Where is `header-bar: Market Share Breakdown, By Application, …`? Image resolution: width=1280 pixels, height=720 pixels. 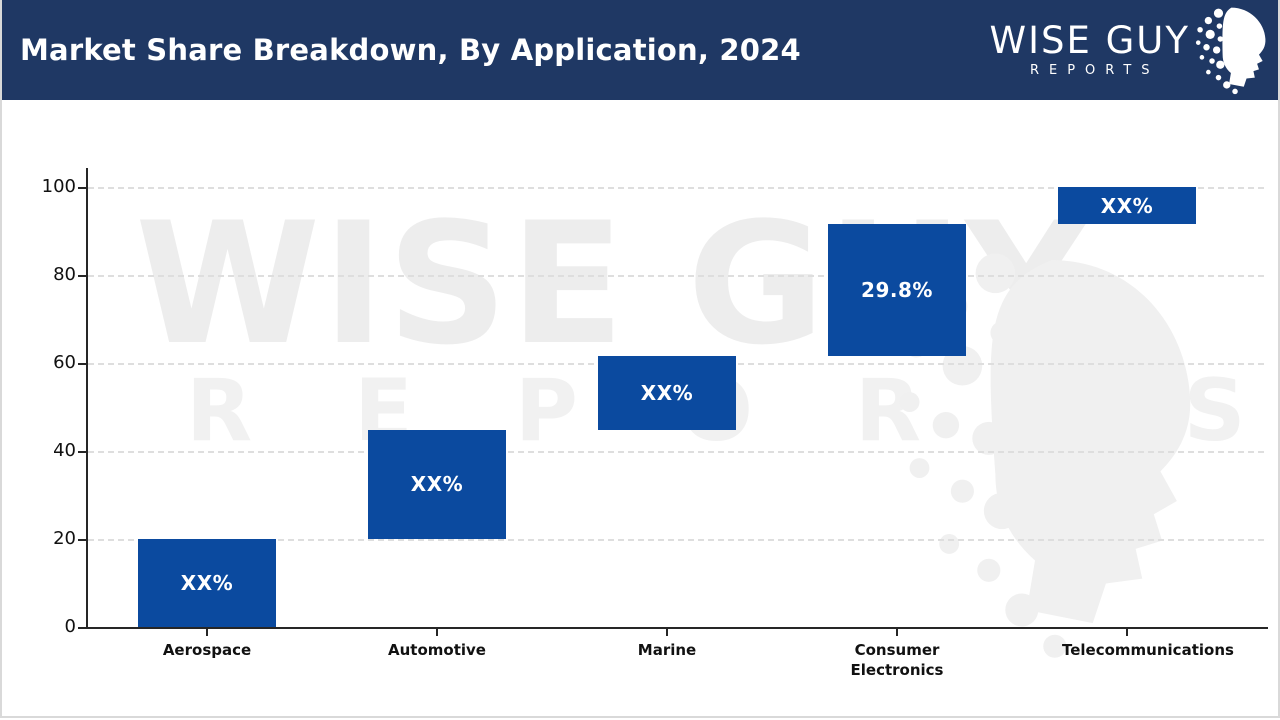 header-bar: Market Share Breakdown, By Application, … is located at coordinates (640, 50).